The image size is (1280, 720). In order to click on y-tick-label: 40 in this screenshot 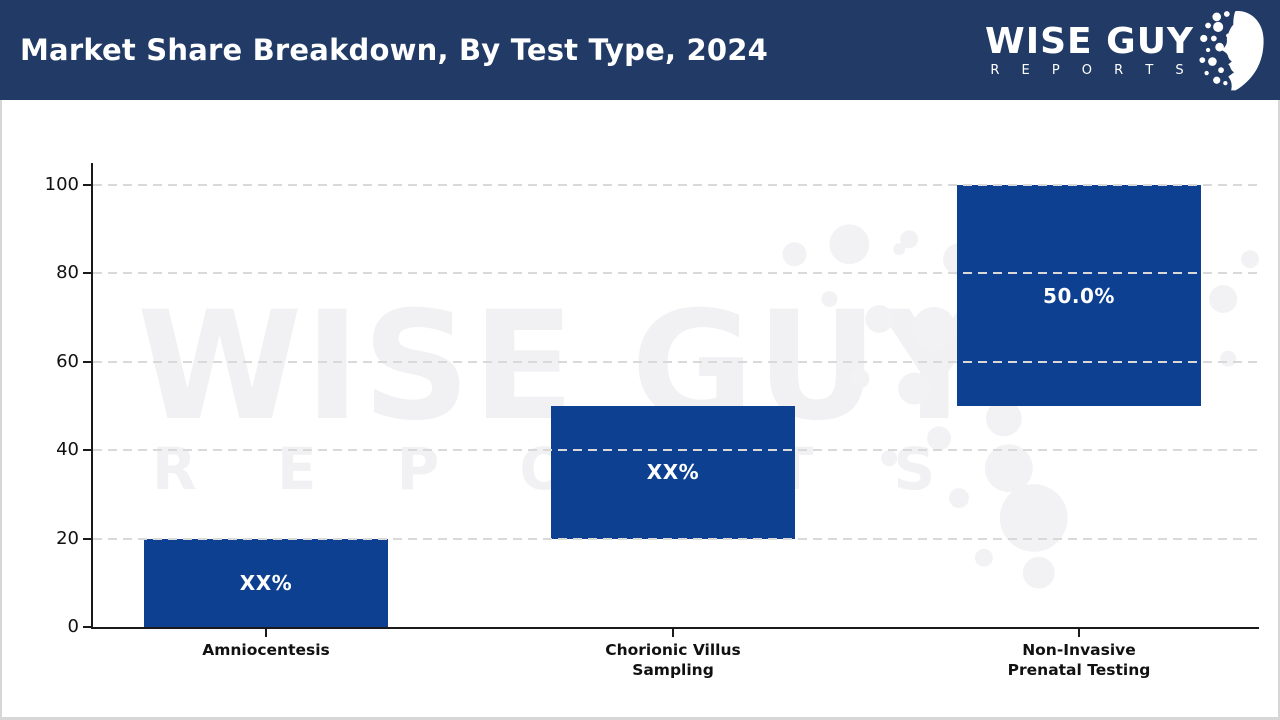, I will do `click(67, 450)`.